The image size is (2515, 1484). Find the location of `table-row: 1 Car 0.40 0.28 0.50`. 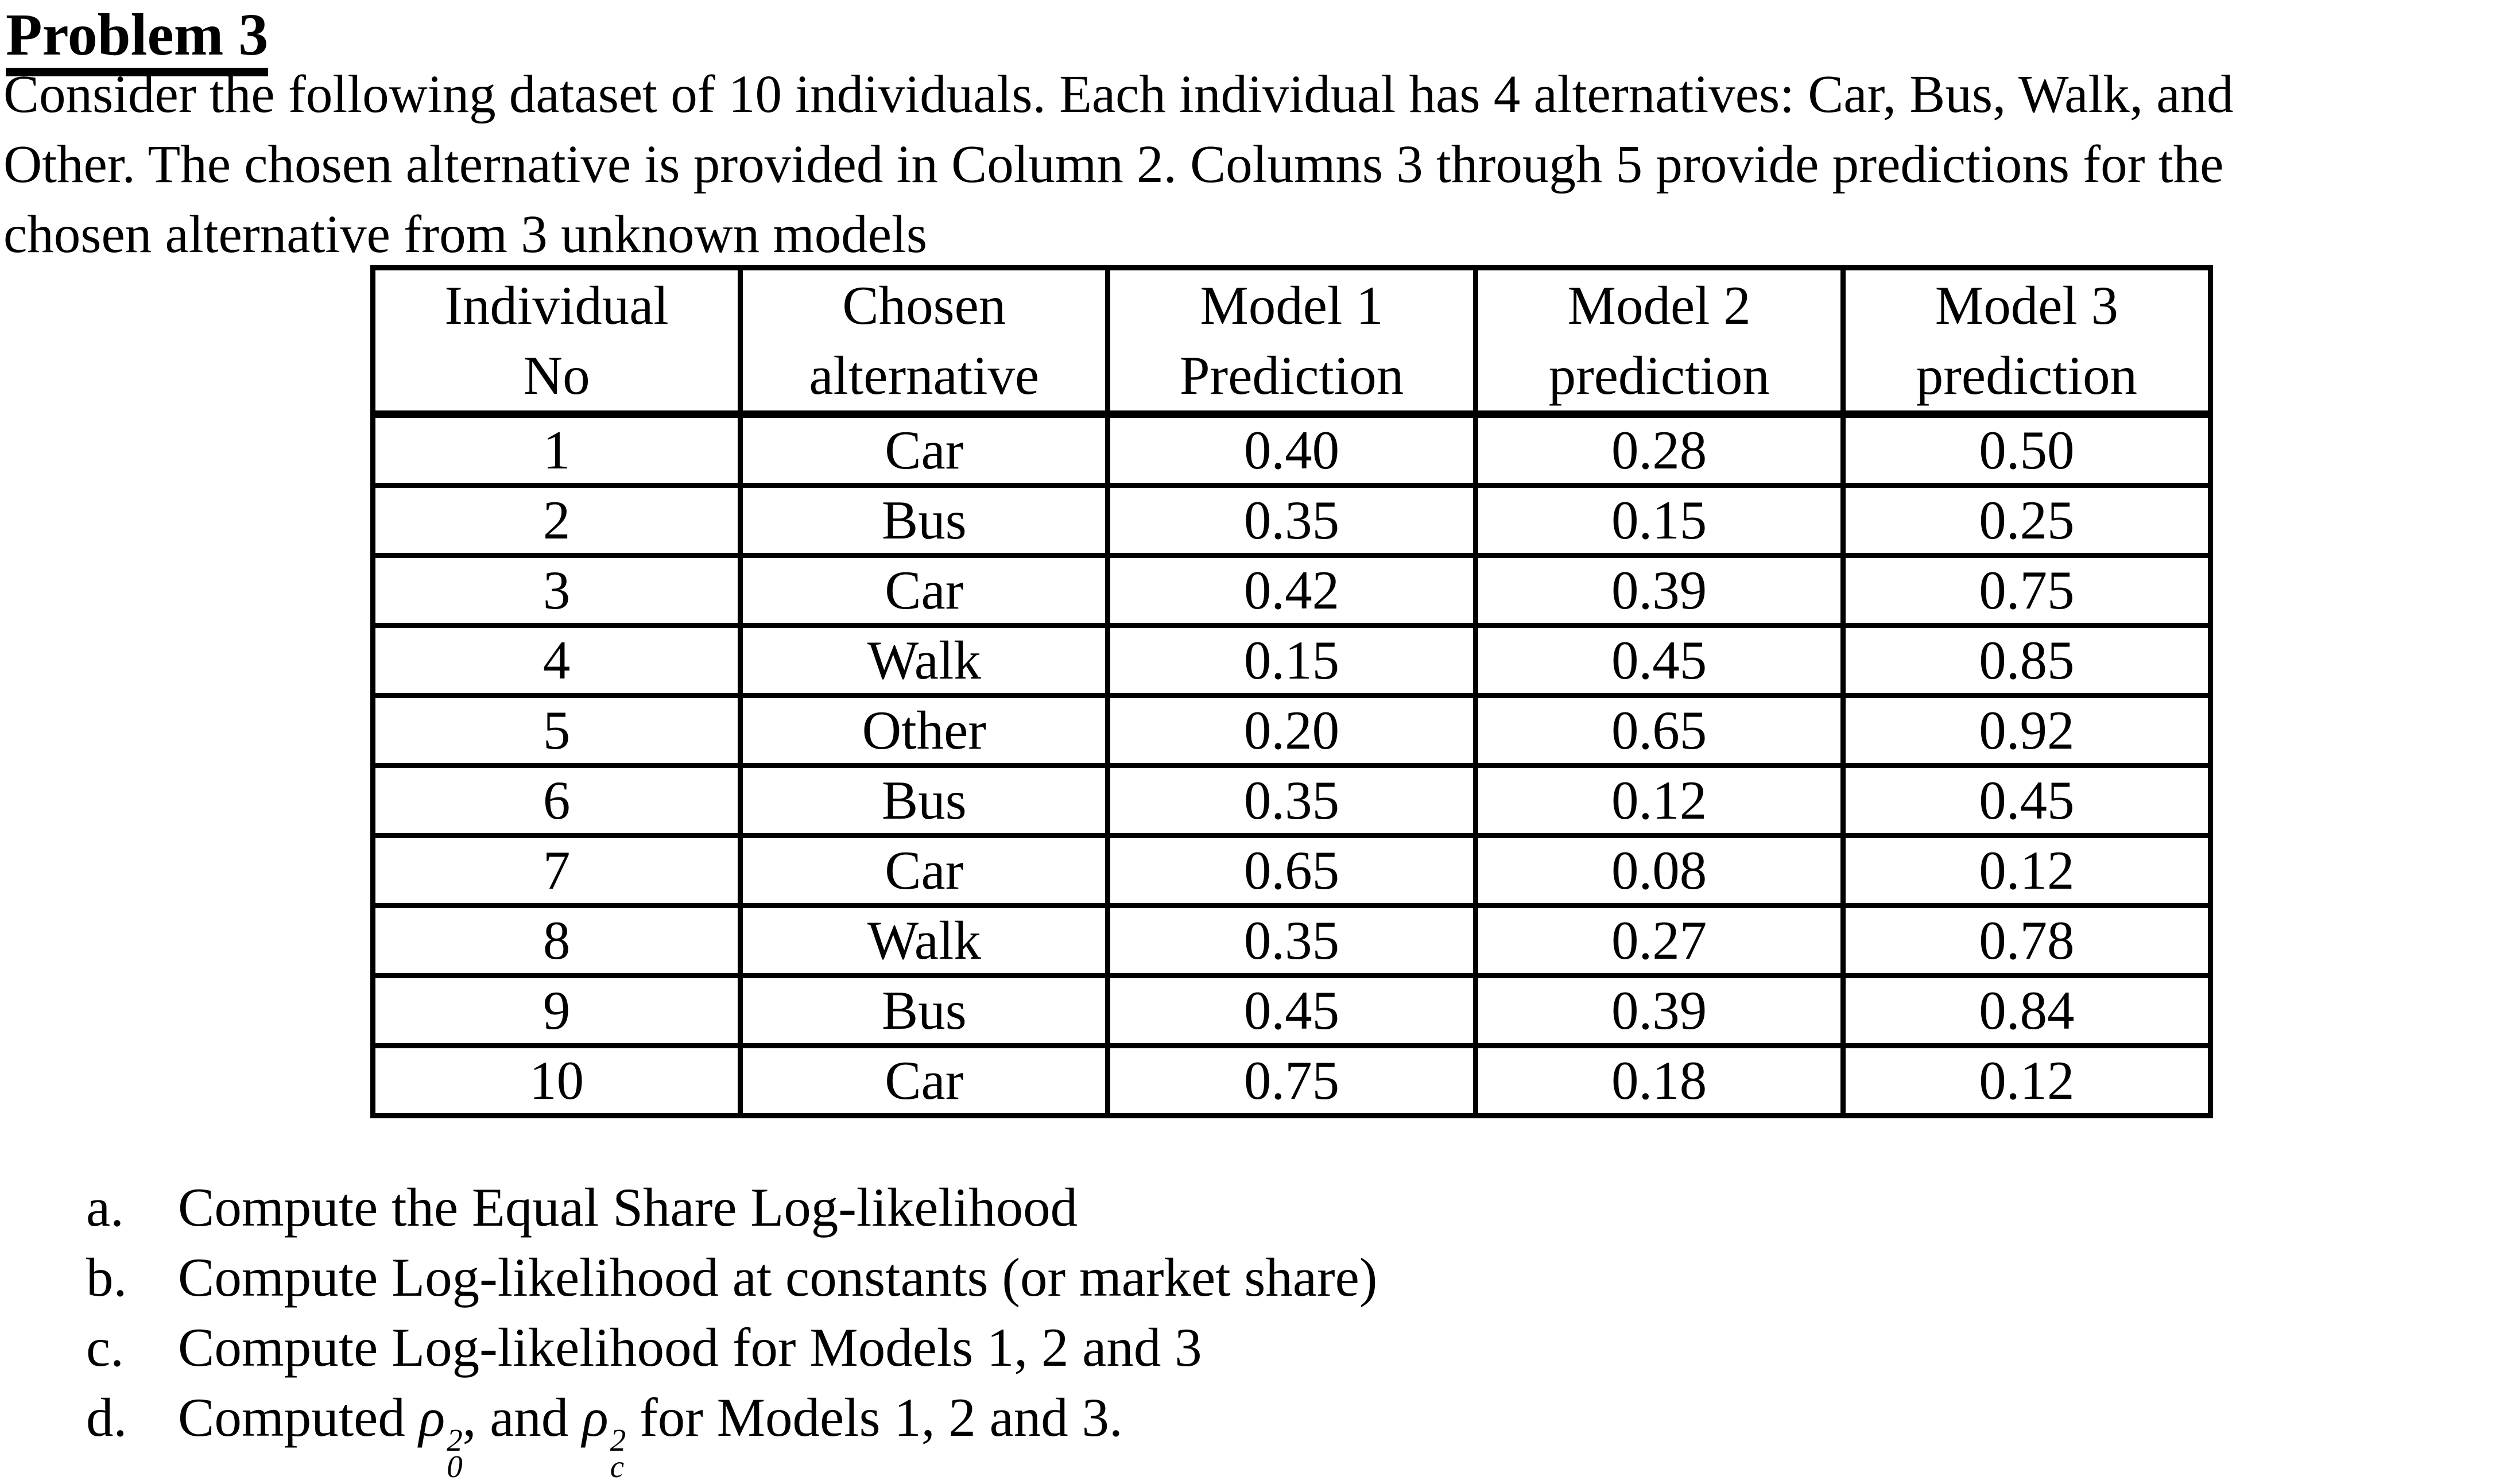

table-row: 1 Car 0.40 0.28 0.50 is located at coordinates (1292, 450).